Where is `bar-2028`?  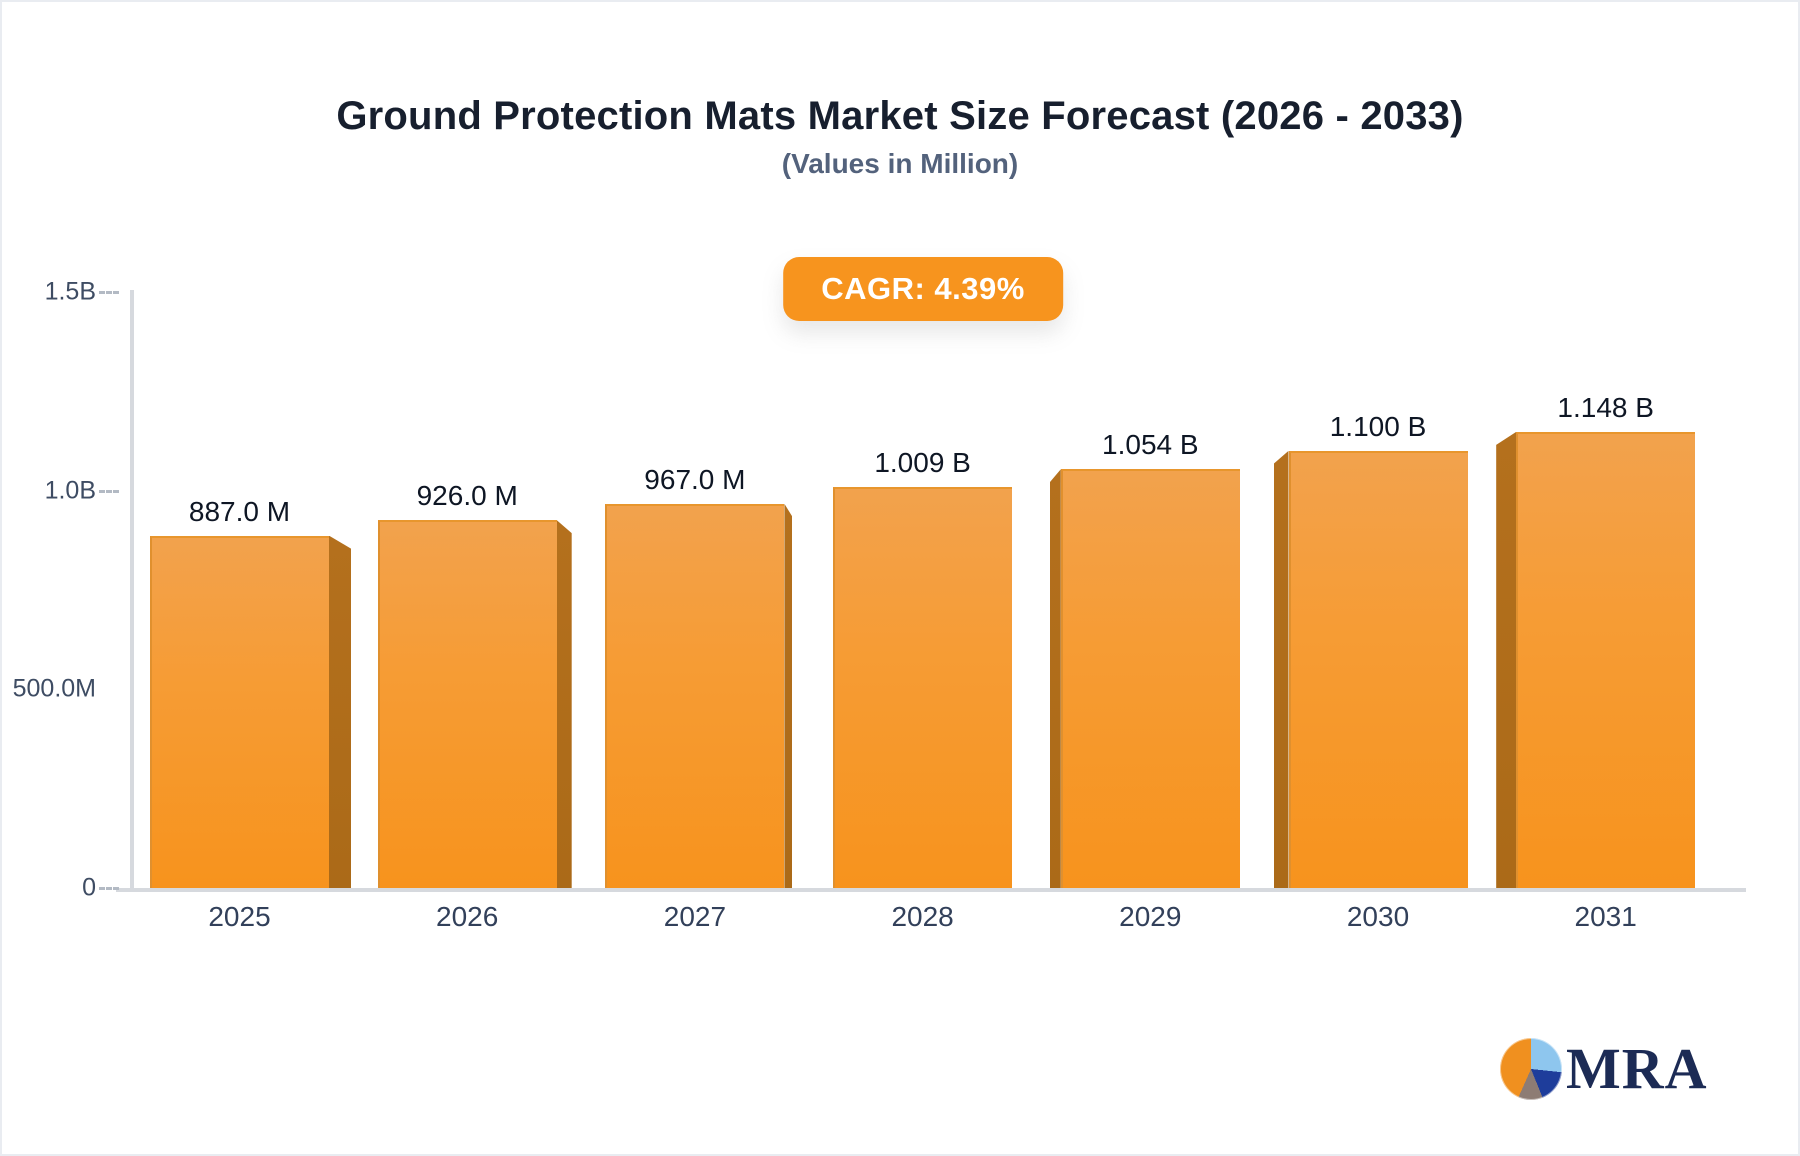 bar-2028 is located at coordinates (923, 687).